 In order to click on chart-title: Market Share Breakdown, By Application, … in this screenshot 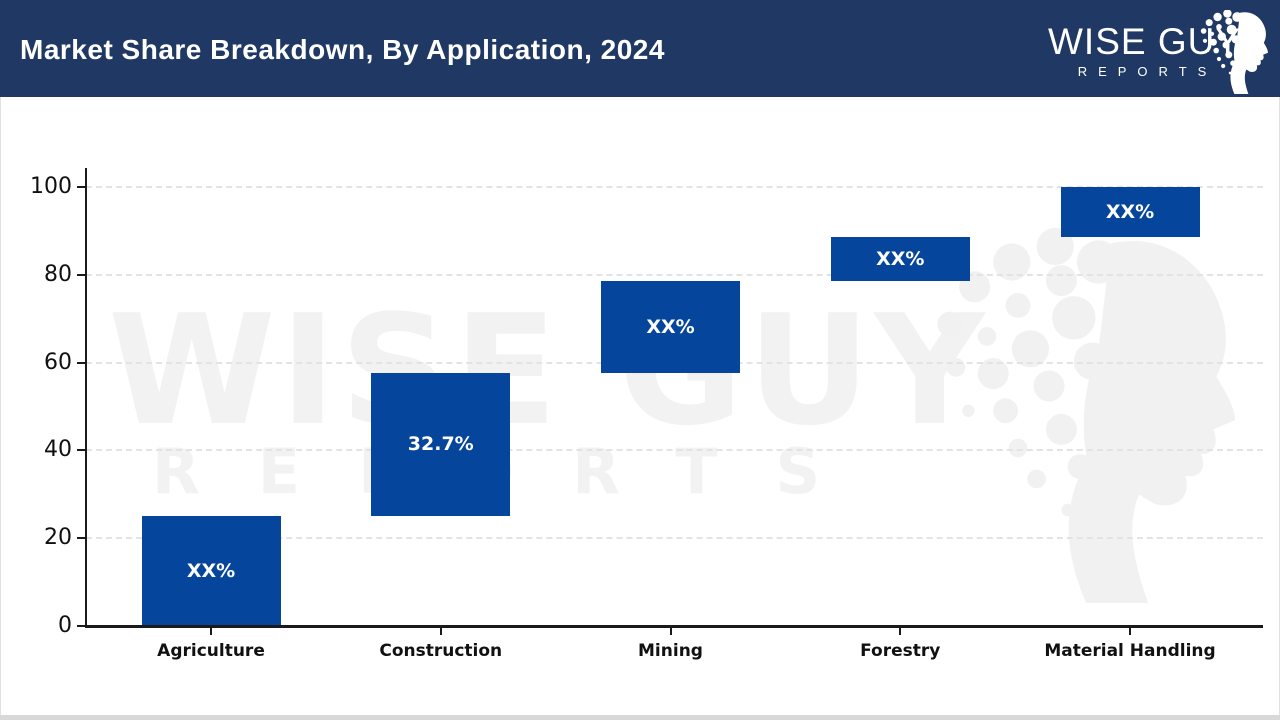, I will do `click(342, 49)`.